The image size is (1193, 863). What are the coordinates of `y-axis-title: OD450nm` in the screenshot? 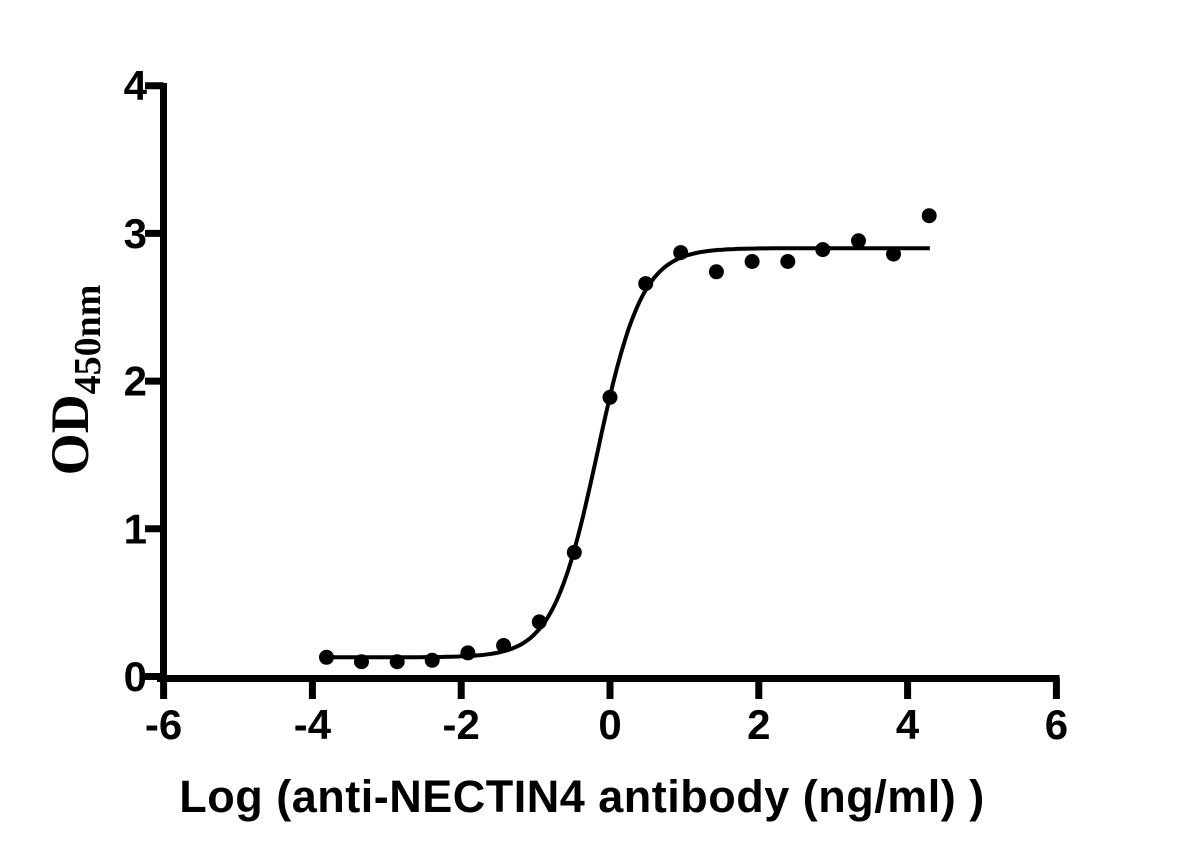 It's located at (74, 380).